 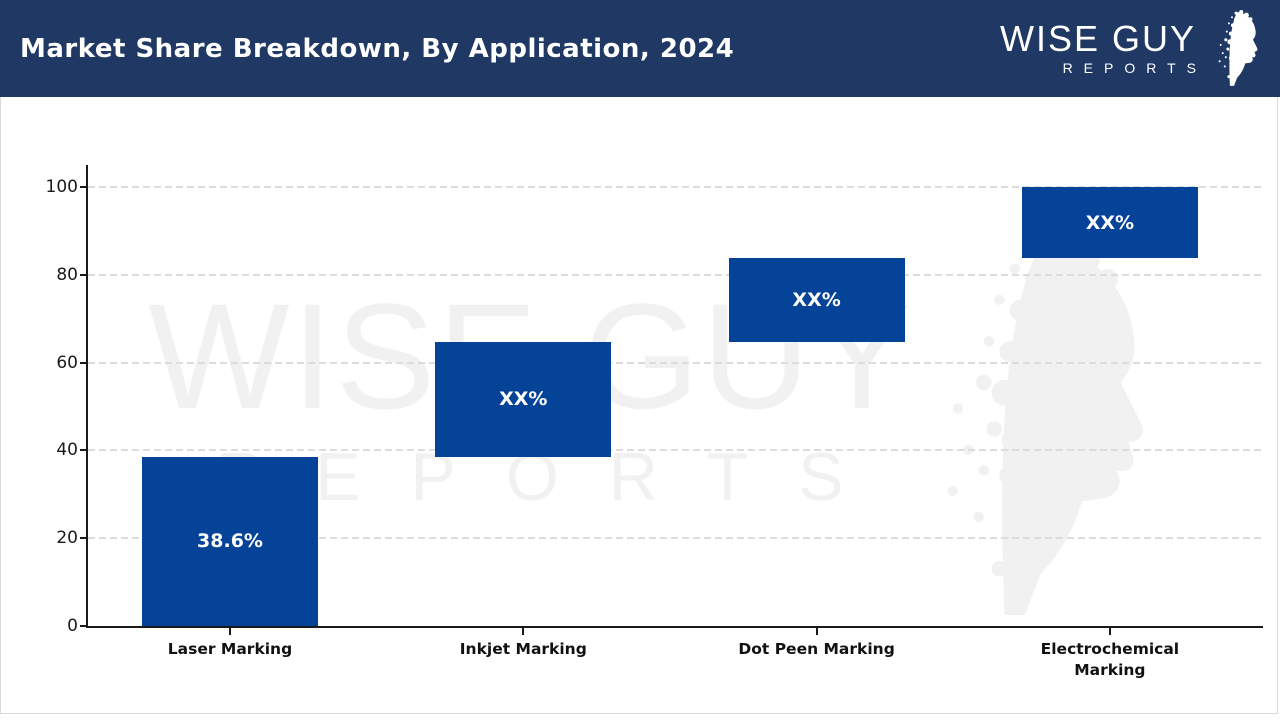 What do you see at coordinates (1238, 47) in the screenshot?
I see `logo-face-icon` at bounding box center [1238, 47].